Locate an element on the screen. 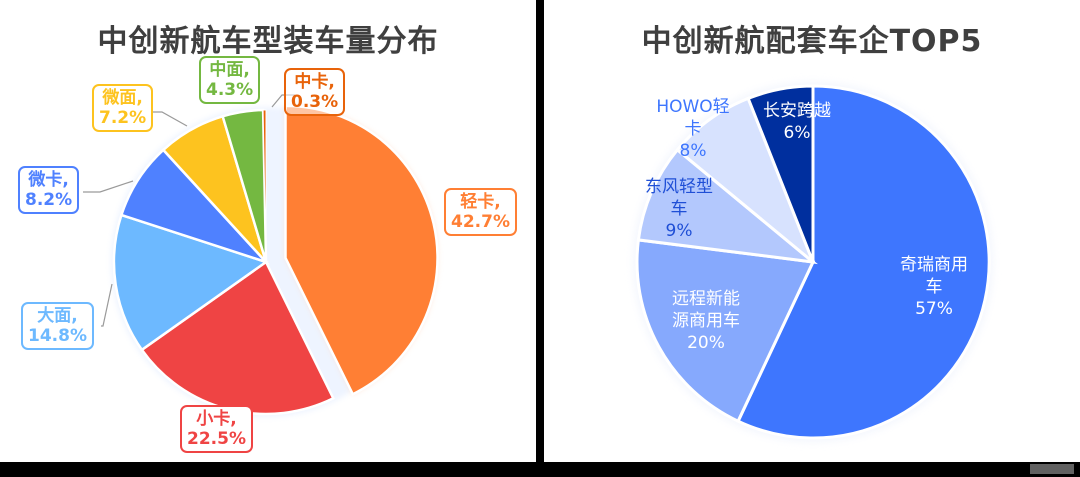 The height and width of the screenshot is (477, 1080). label-weika: 微卡, 8.2% is located at coordinates (49, 190).